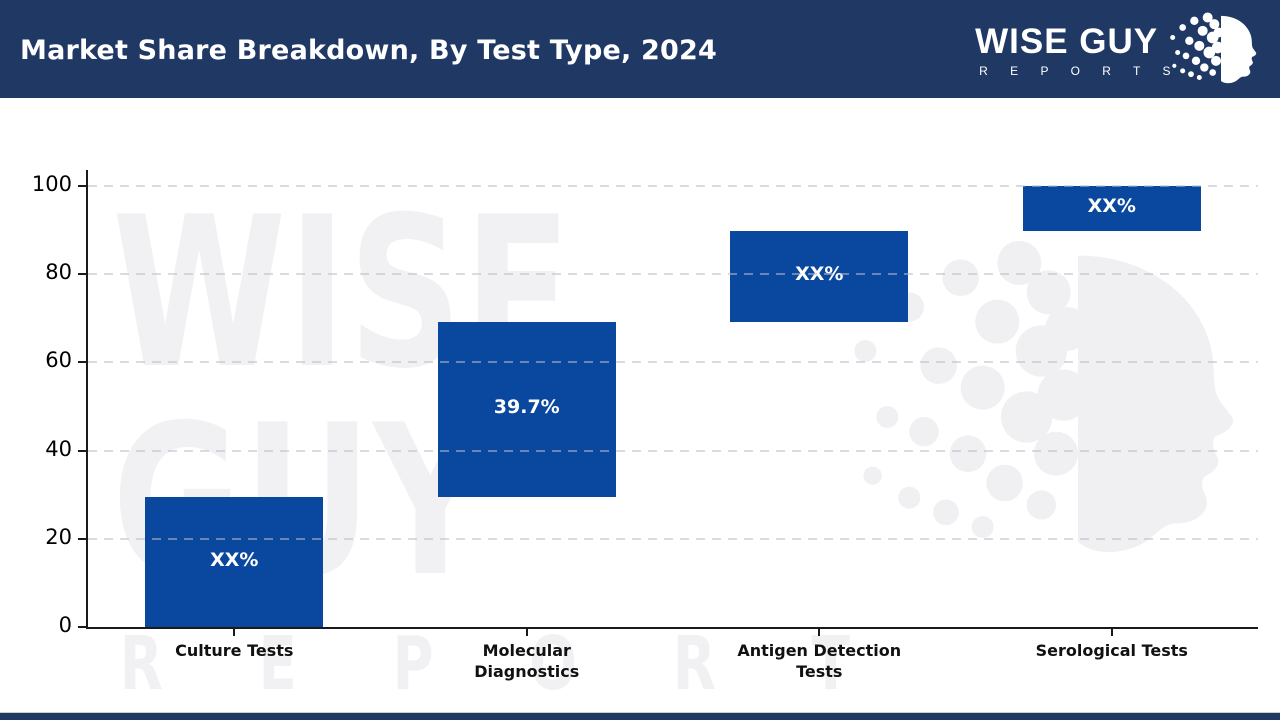  I want to click on brand-logo-text: WISE GUY R E P O R T S, so click(1077, 49).